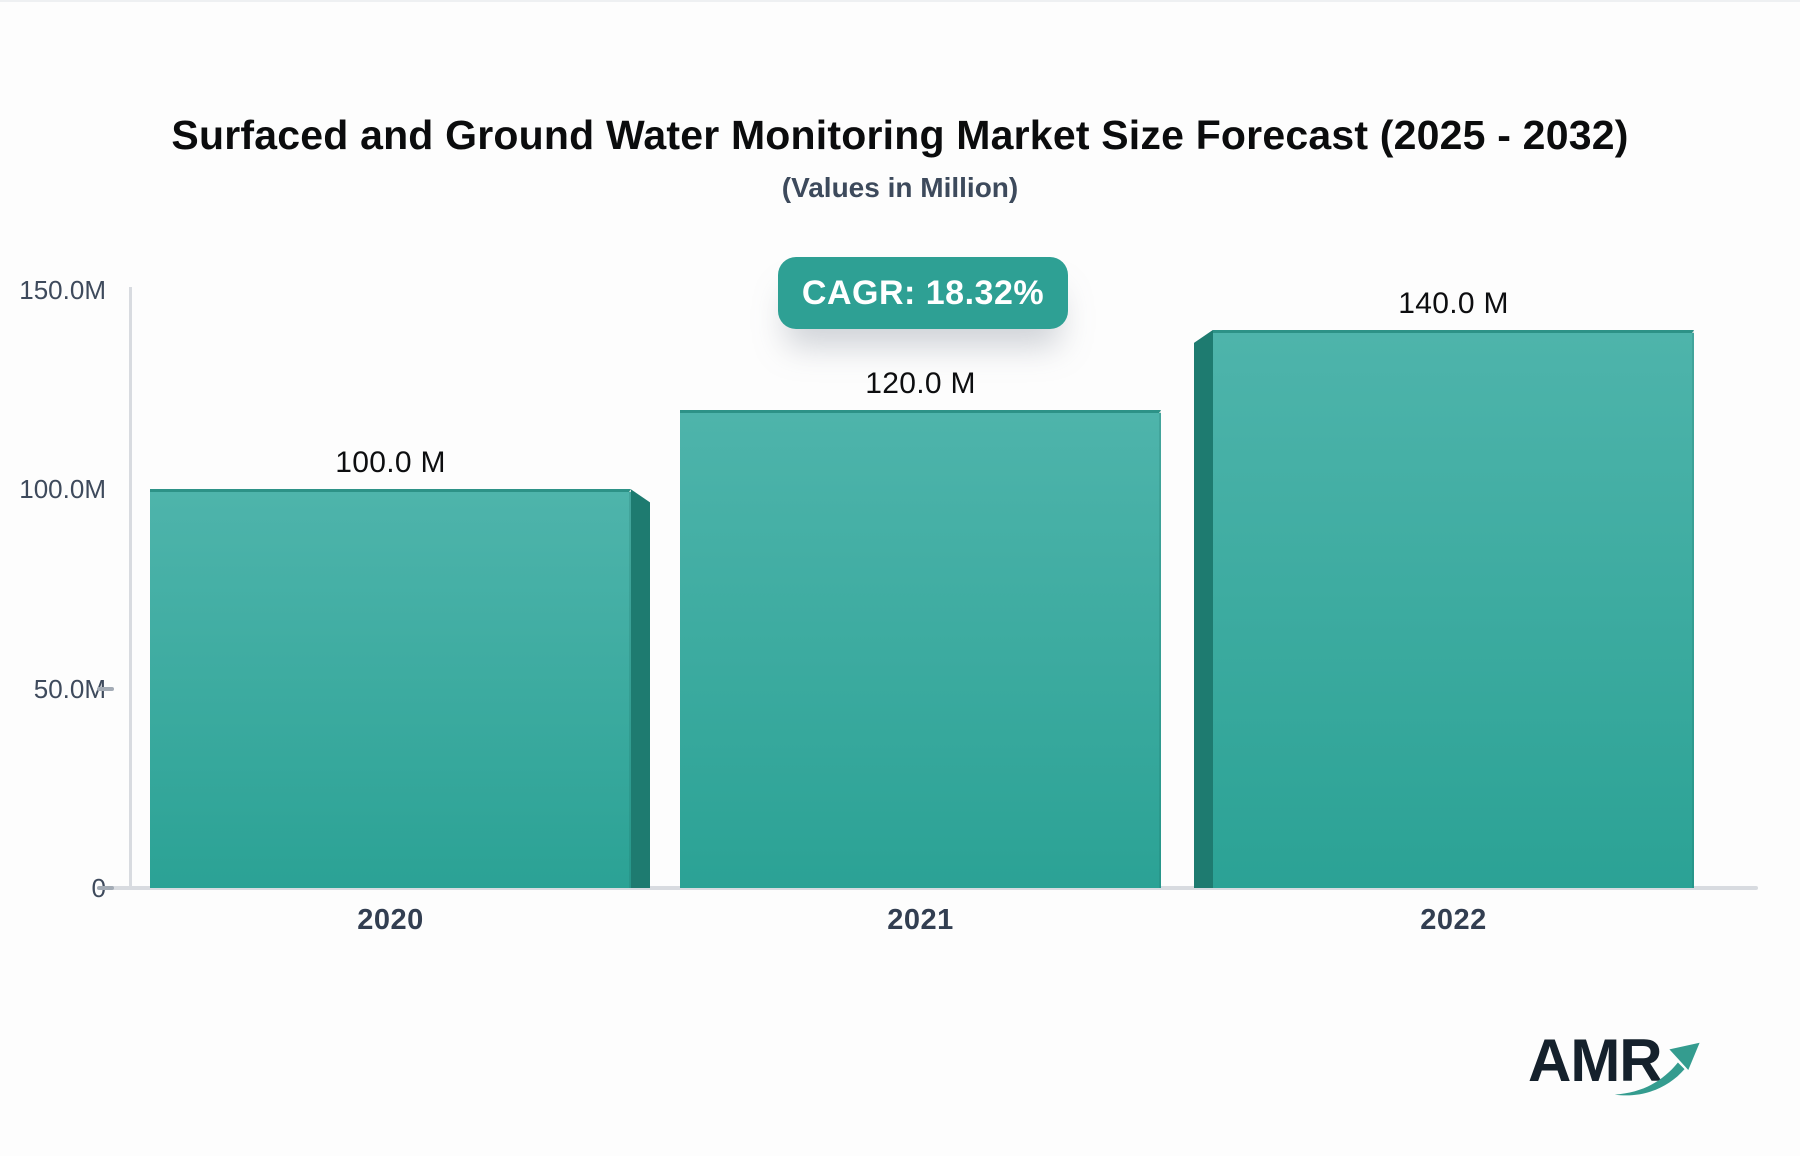  I want to click on x-axis-baseline, so click(932, 888).